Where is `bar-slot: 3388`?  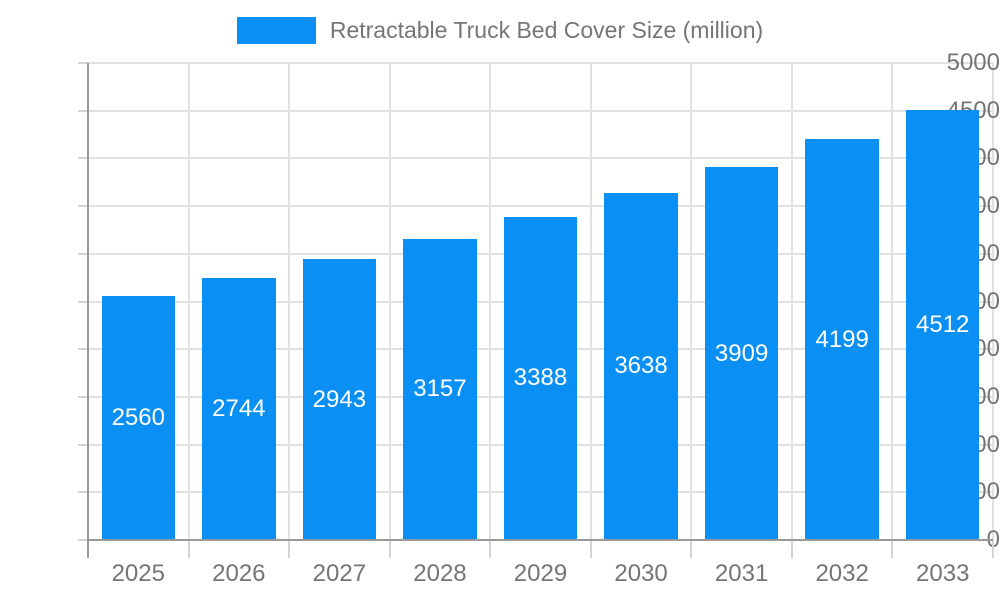 bar-slot: 3388 is located at coordinates (540, 301).